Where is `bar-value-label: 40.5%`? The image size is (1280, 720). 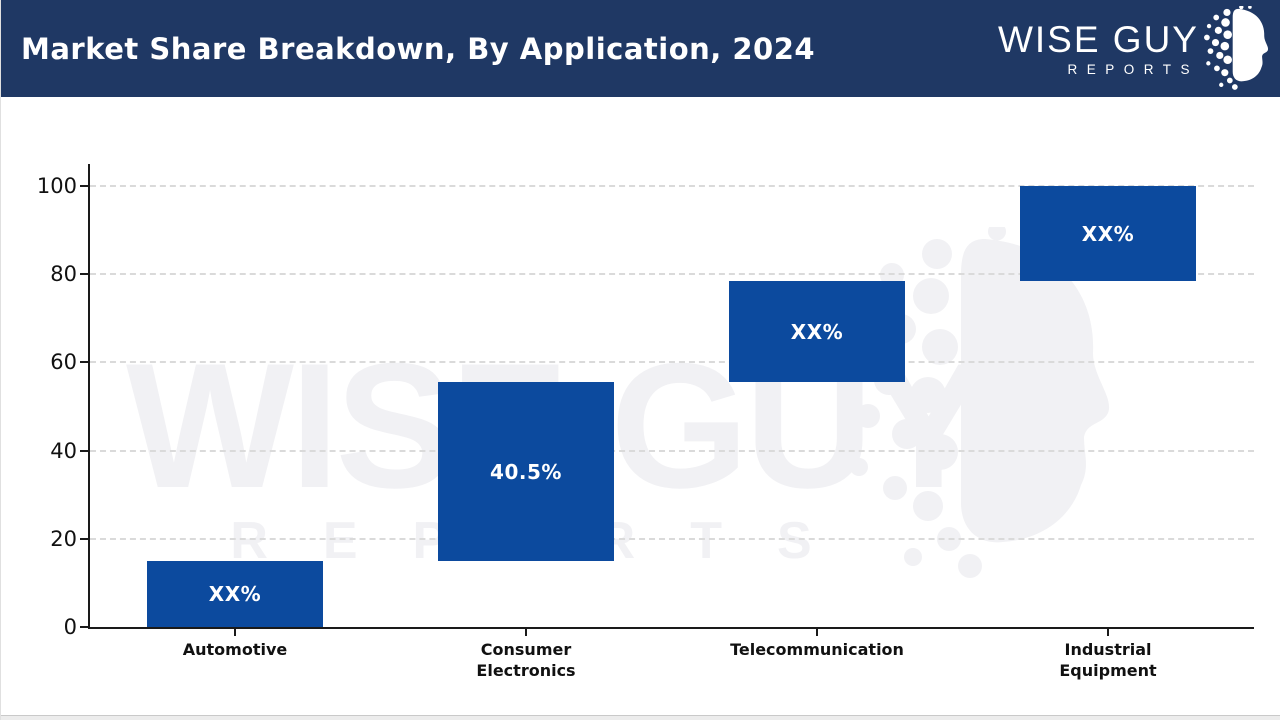 bar-value-label: 40.5% is located at coordinates (526, 471).